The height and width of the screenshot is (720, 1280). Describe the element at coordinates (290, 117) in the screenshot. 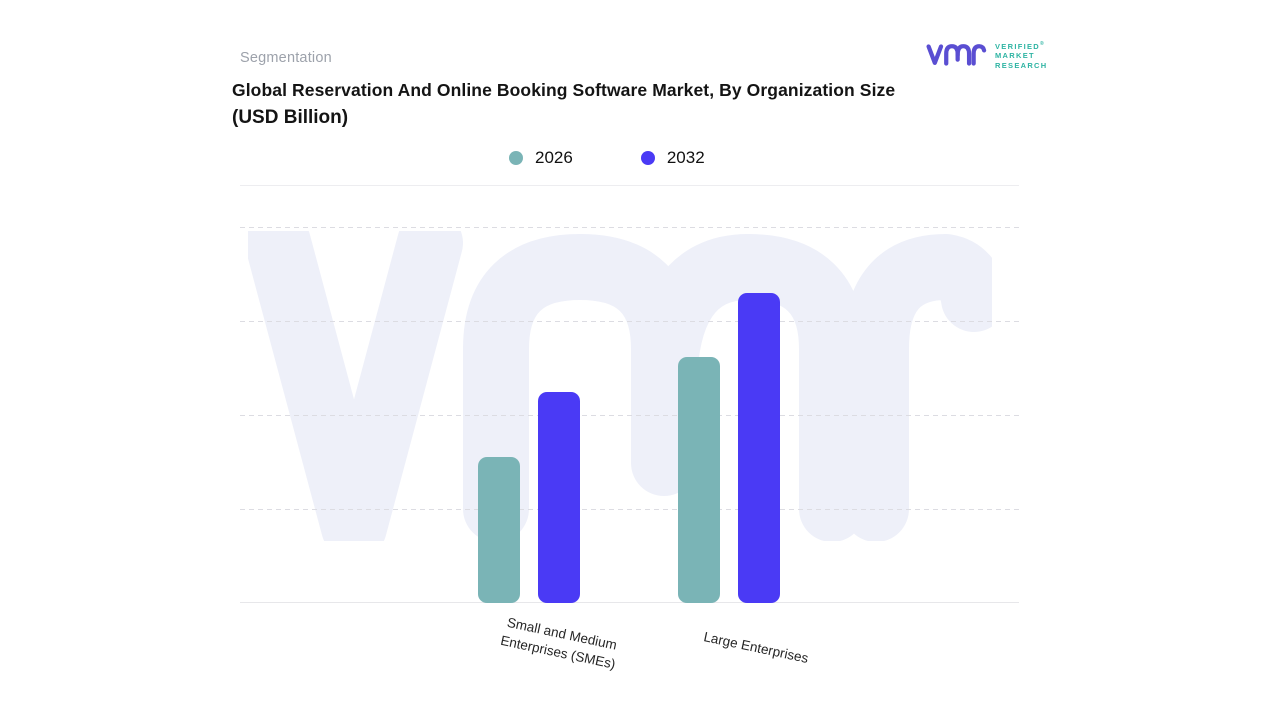

I see `chart-title-line2: (USD Billion)` at that location.